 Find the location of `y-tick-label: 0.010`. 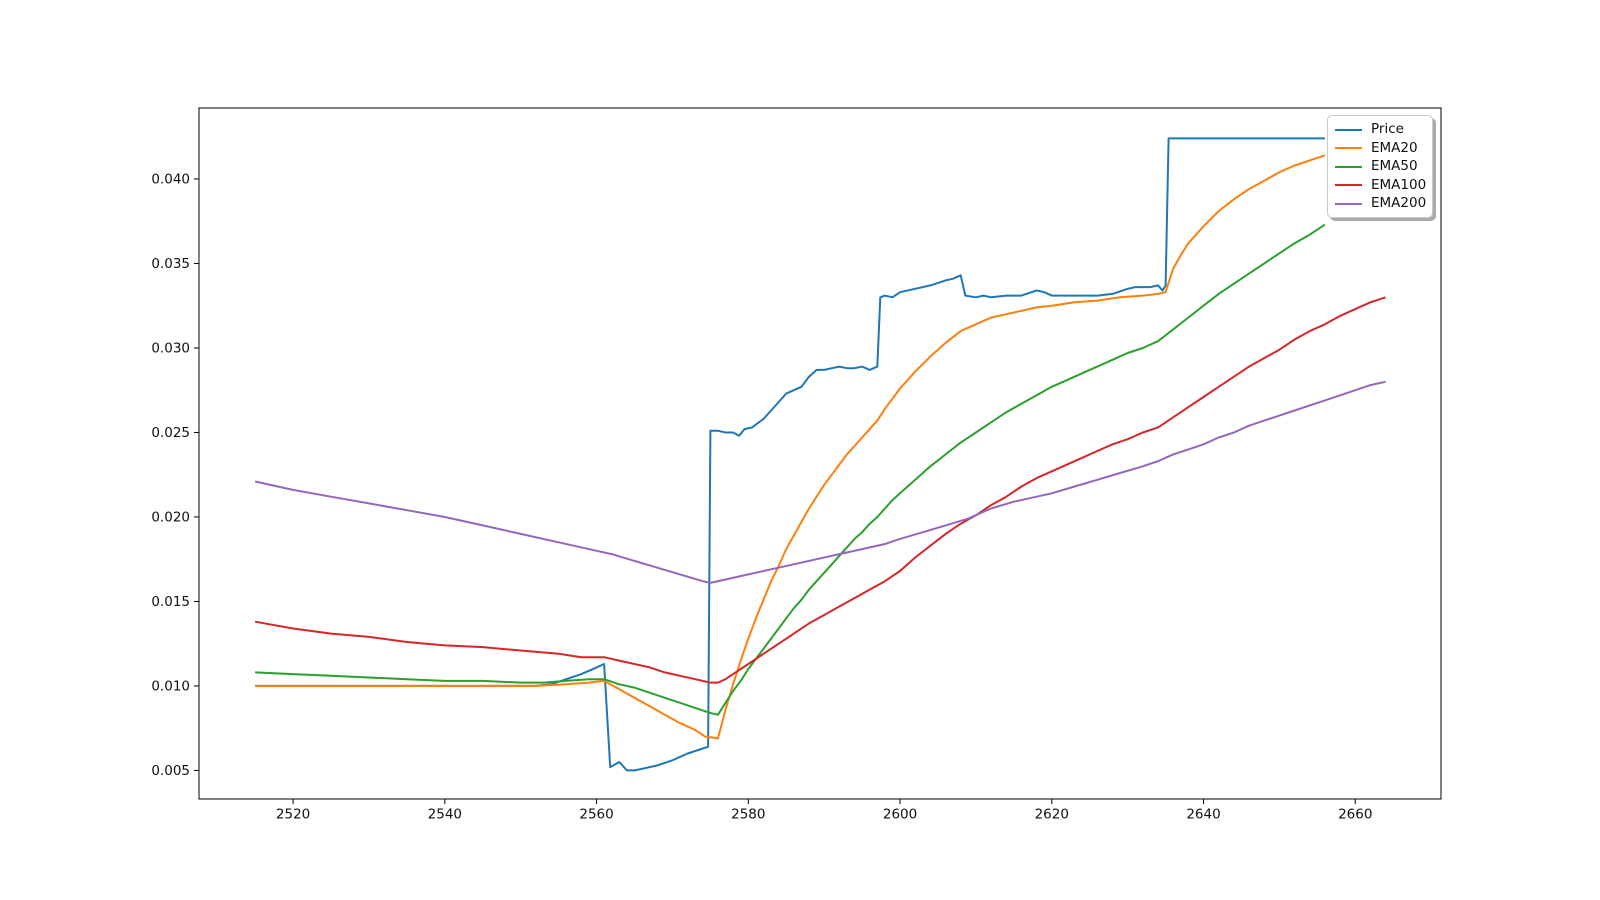

y-tick-label: 0.010 is located at coordinates (170, 686).